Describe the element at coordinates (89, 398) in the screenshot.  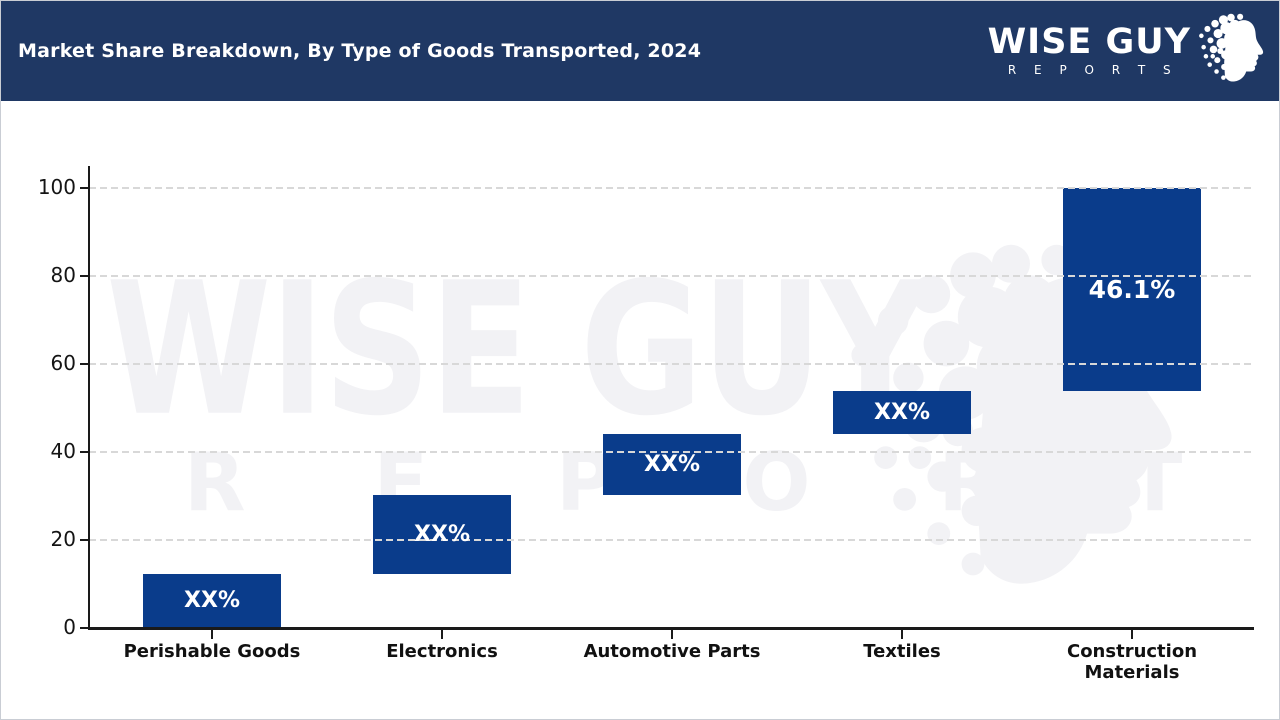
I see `y-axis-line` at that location.